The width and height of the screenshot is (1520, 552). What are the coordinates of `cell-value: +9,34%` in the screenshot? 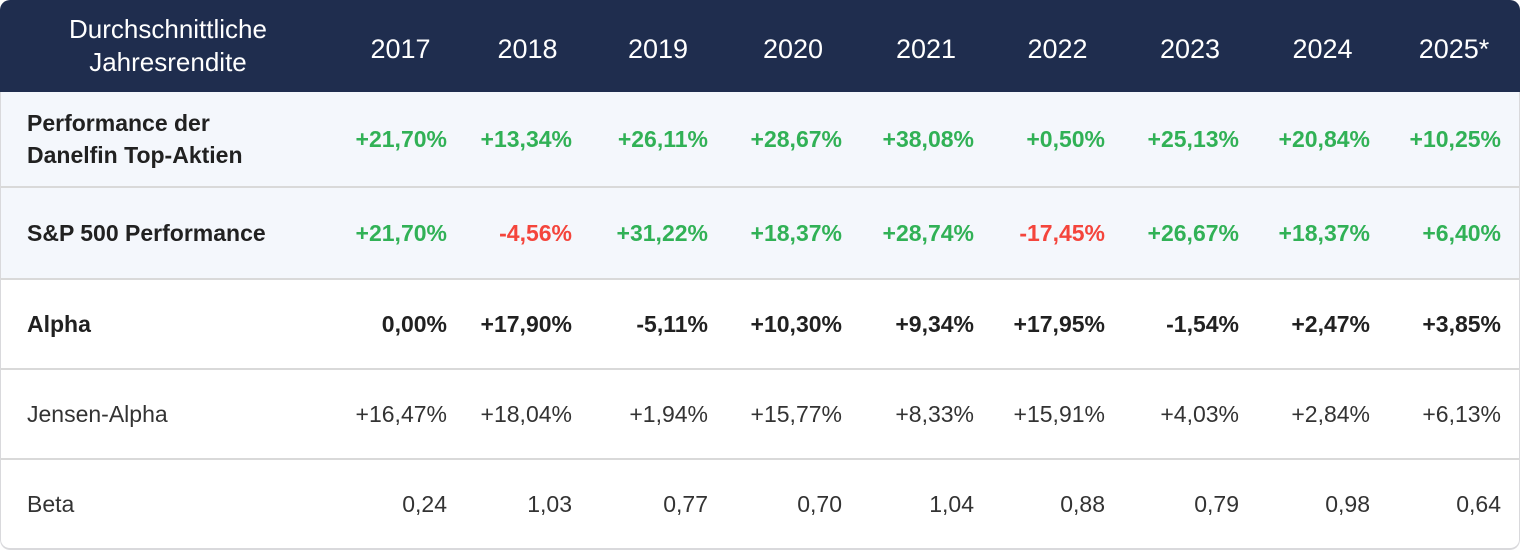 It's located at (926, 323).